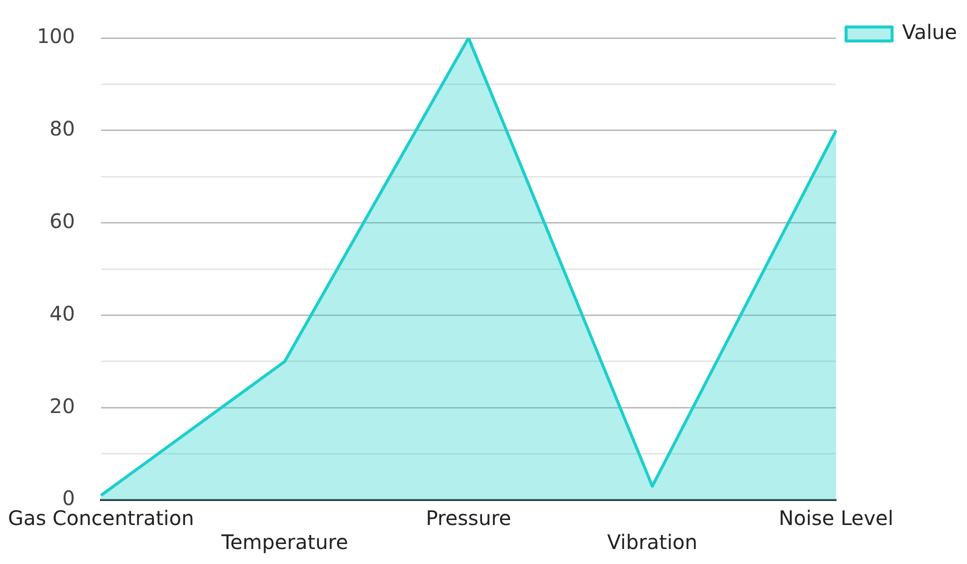  Describe the element at coordinates (63, 406) in the screenshot. I see `y-tick-label: 20` at that location.